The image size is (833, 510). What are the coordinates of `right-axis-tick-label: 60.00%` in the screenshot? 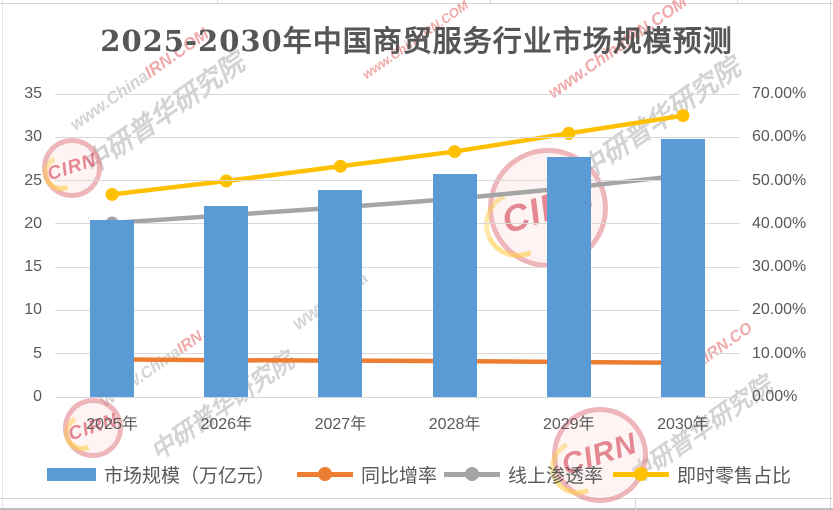 It's located at (779, 137).